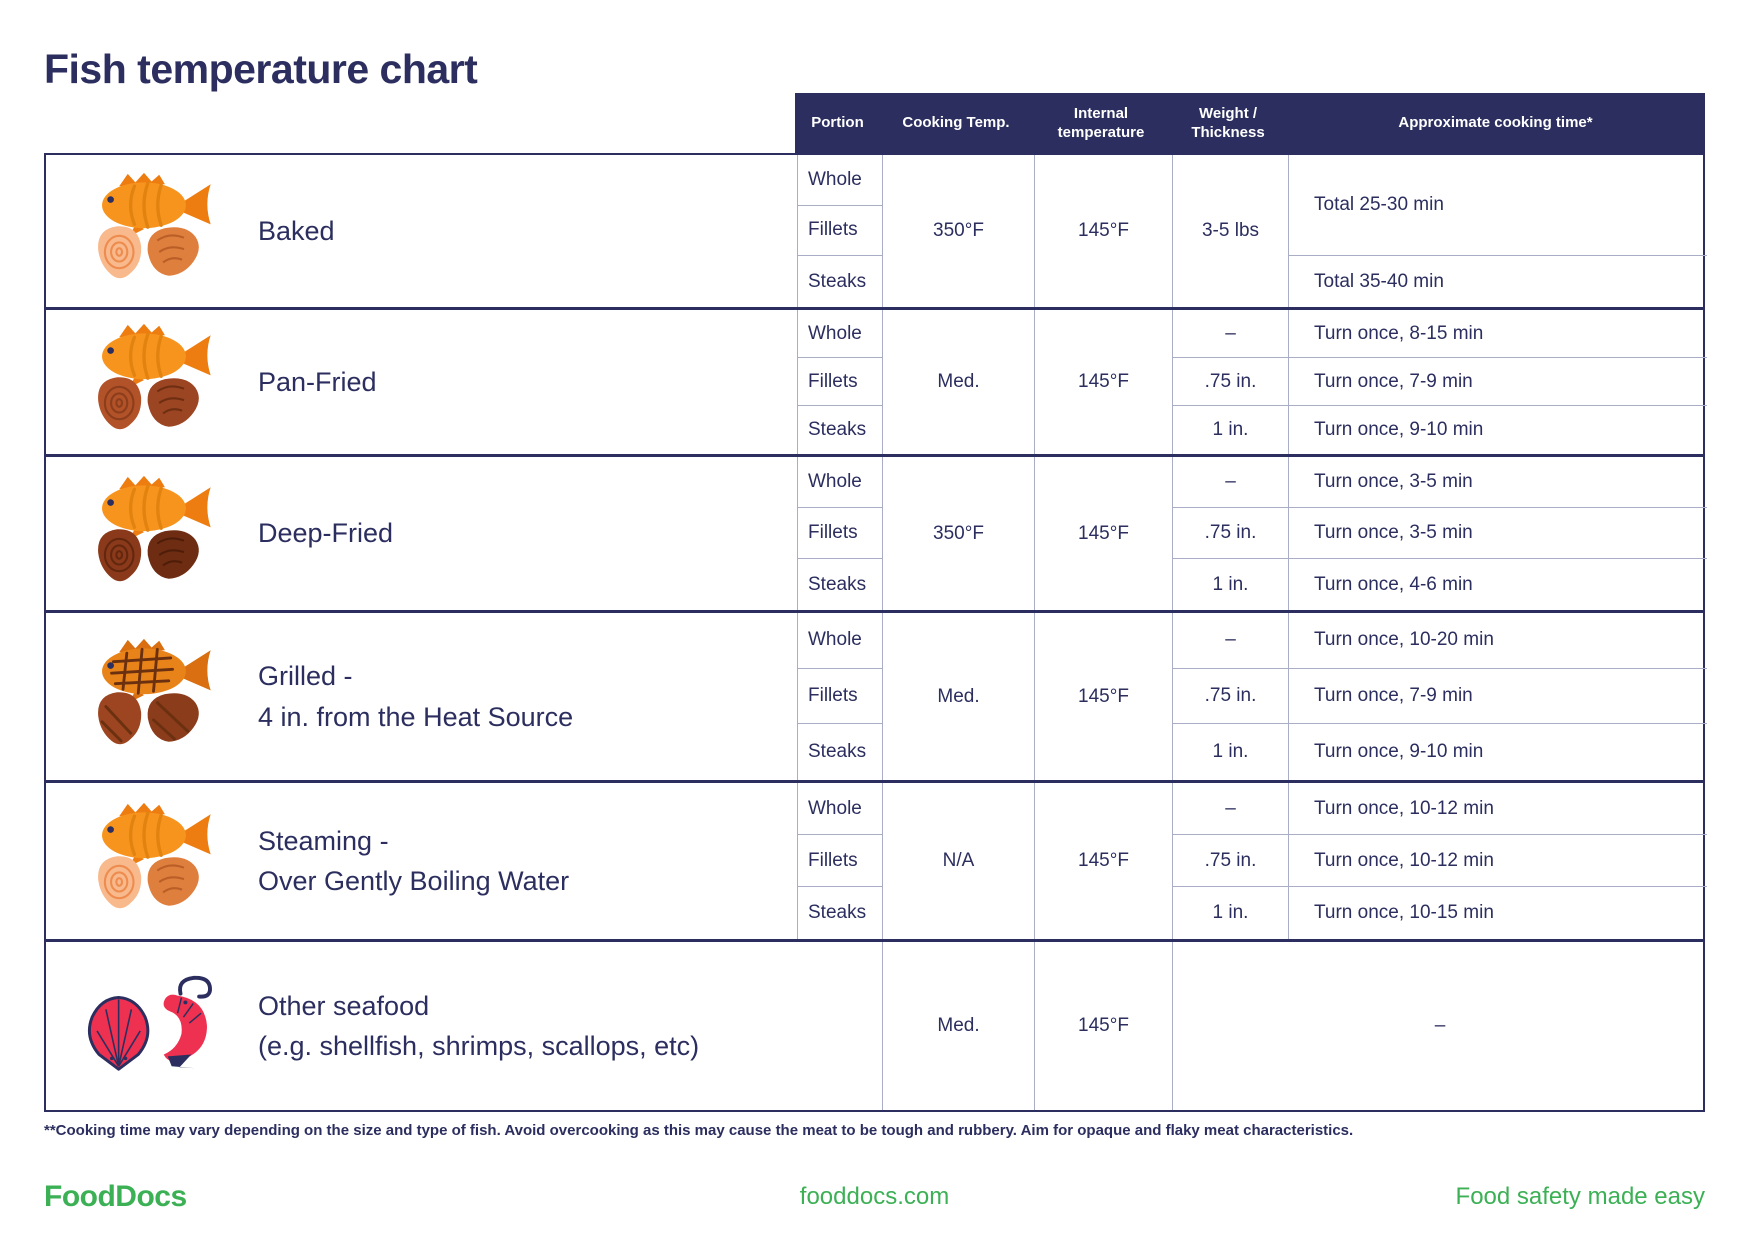 This screenshot has height=1240, width=1754. I want to click on header-cooking-time: Approximate cooking time*, so click(1495, 123).